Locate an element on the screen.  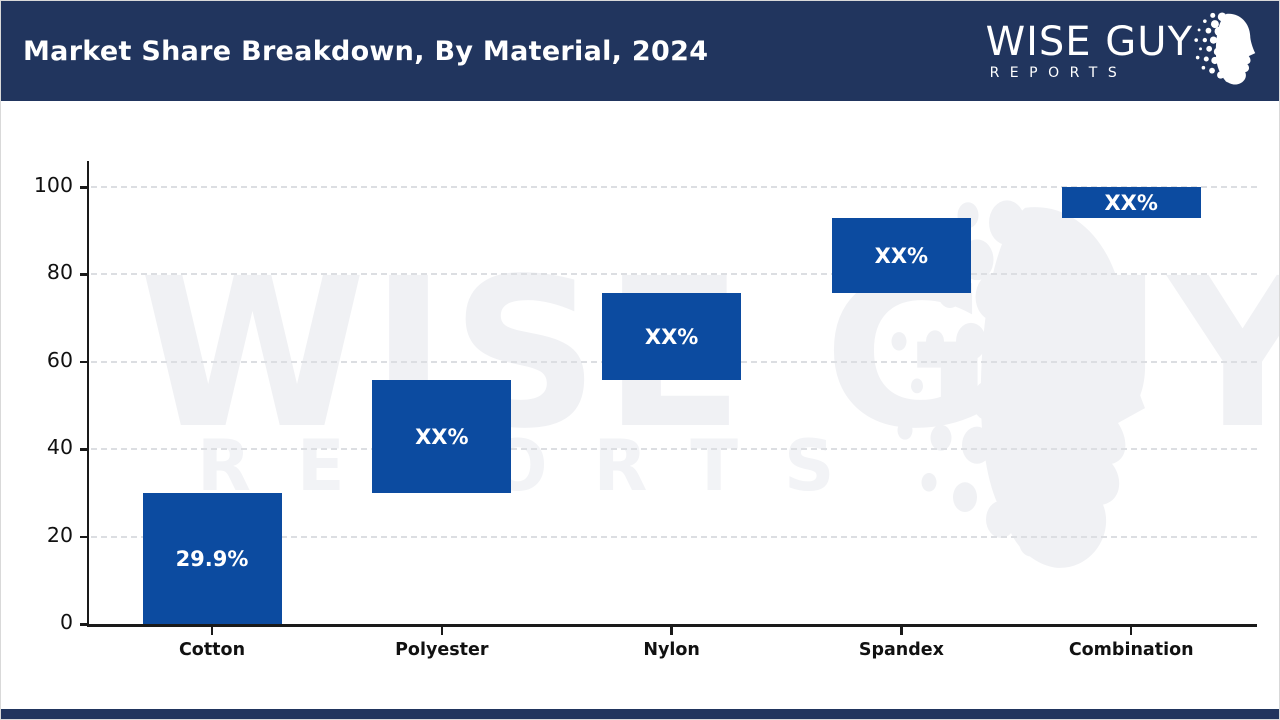
y-axis-tick-label-0: 0 is located at coordinates (66, 622).